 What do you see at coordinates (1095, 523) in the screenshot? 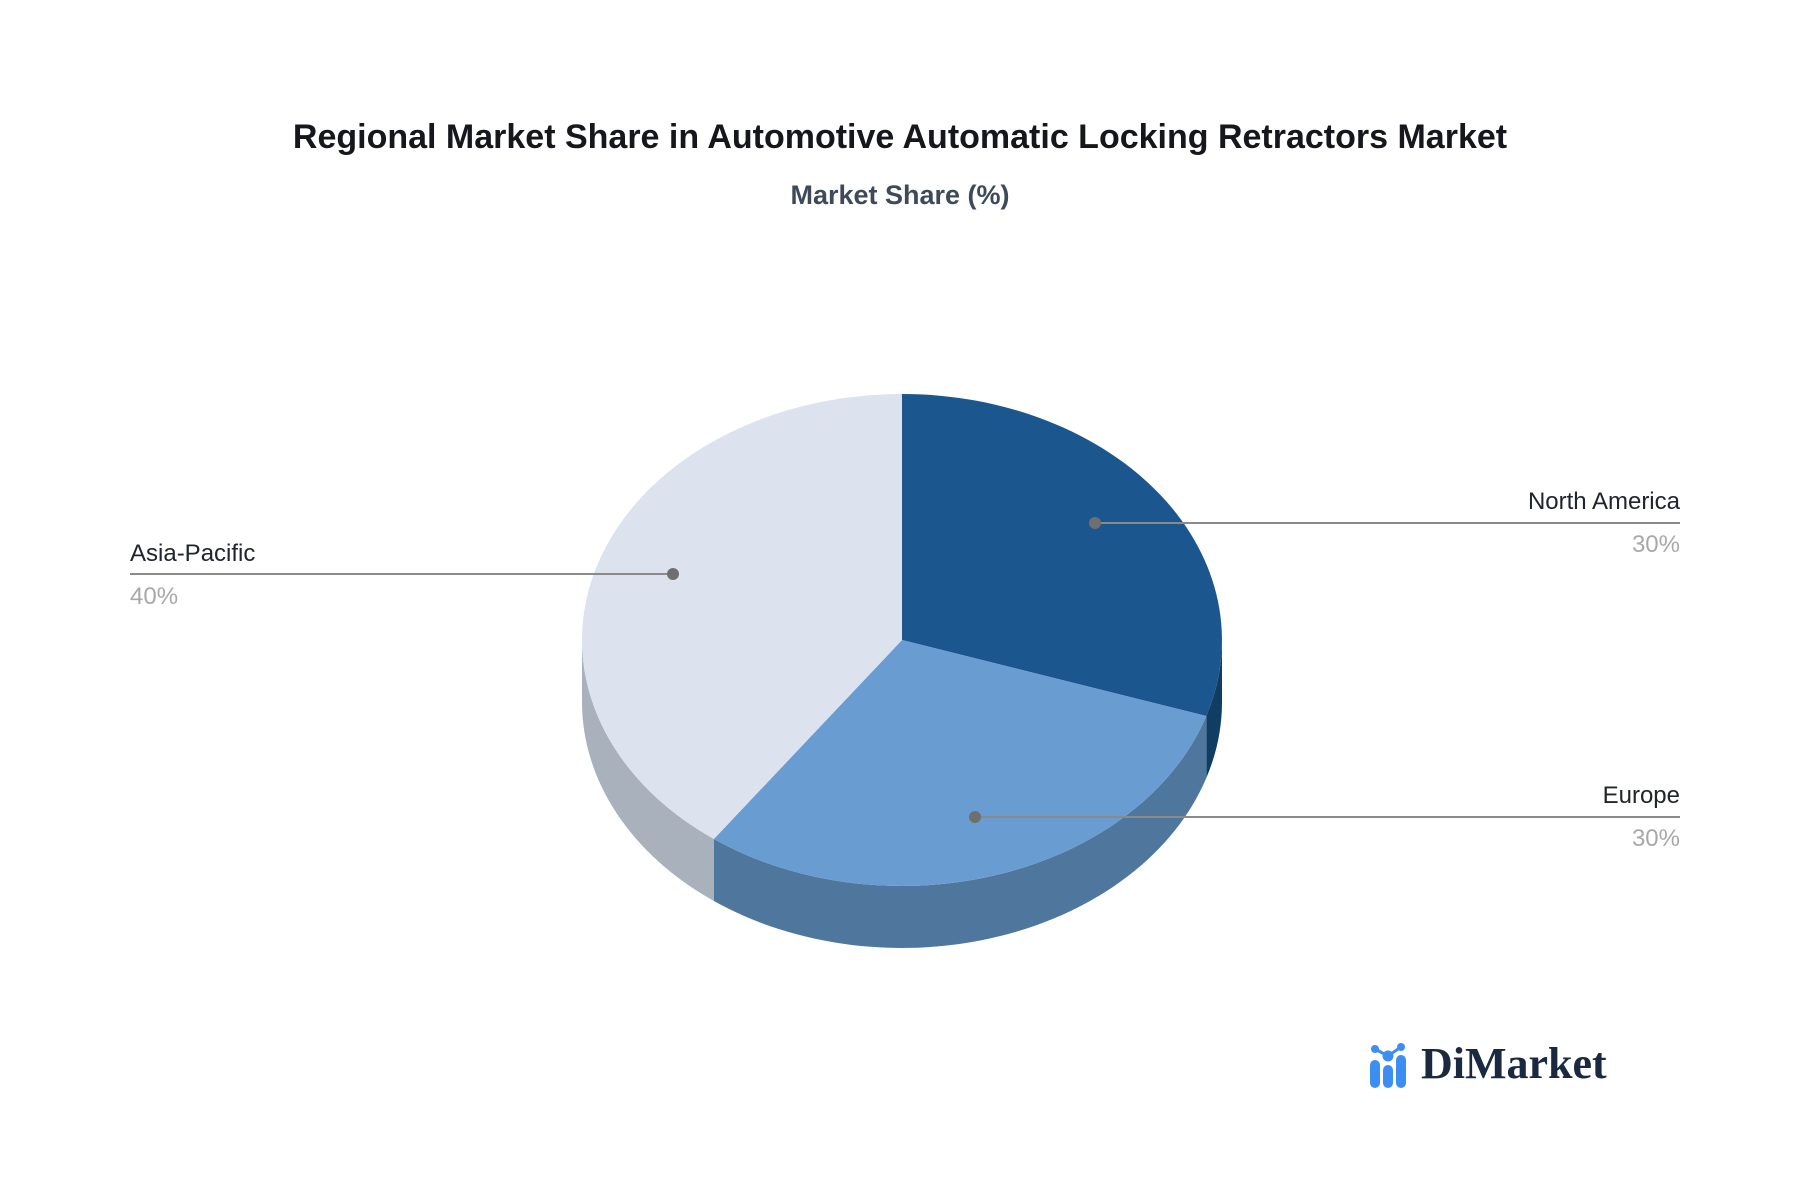
I see `leader-dot-north-america` at bounding box center [1095, 523].